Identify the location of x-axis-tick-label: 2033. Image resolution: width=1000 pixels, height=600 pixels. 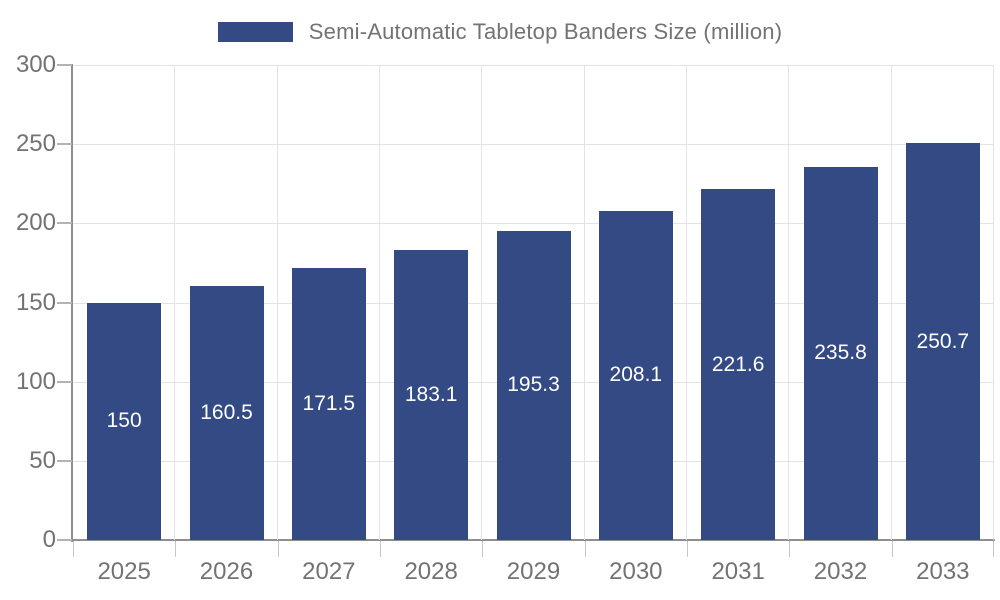
(943, 571).